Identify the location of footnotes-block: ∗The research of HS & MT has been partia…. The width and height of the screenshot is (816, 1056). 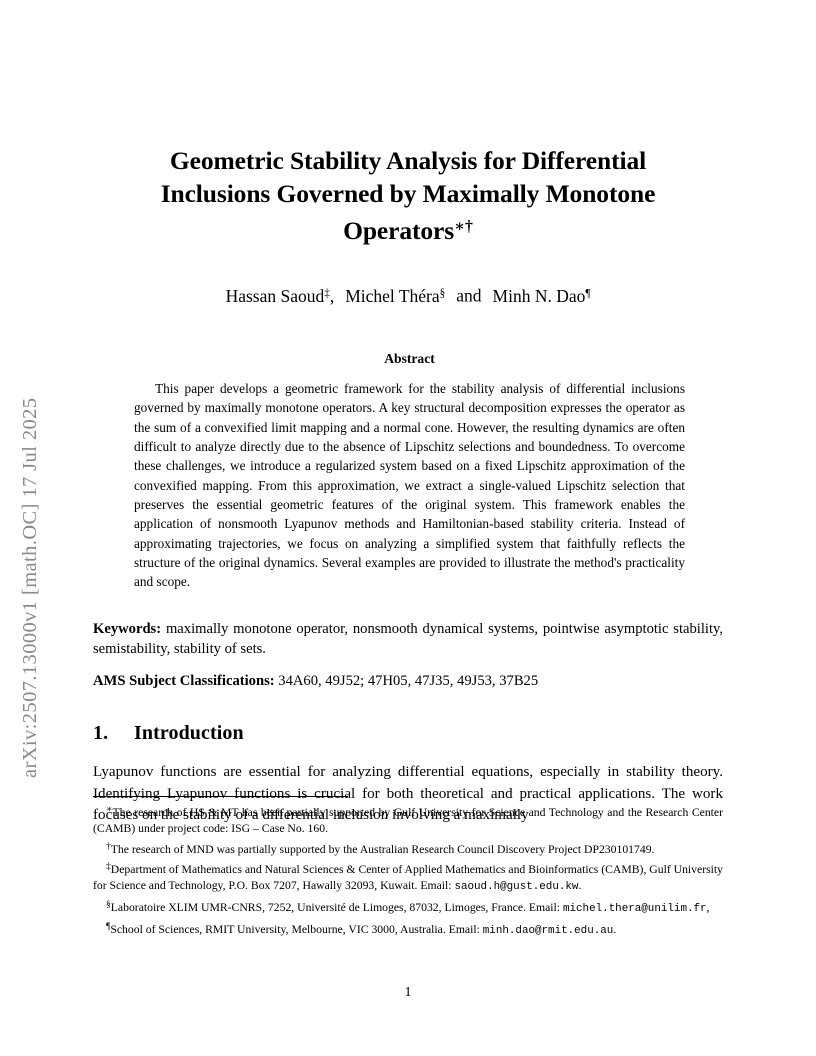
(408, 867).